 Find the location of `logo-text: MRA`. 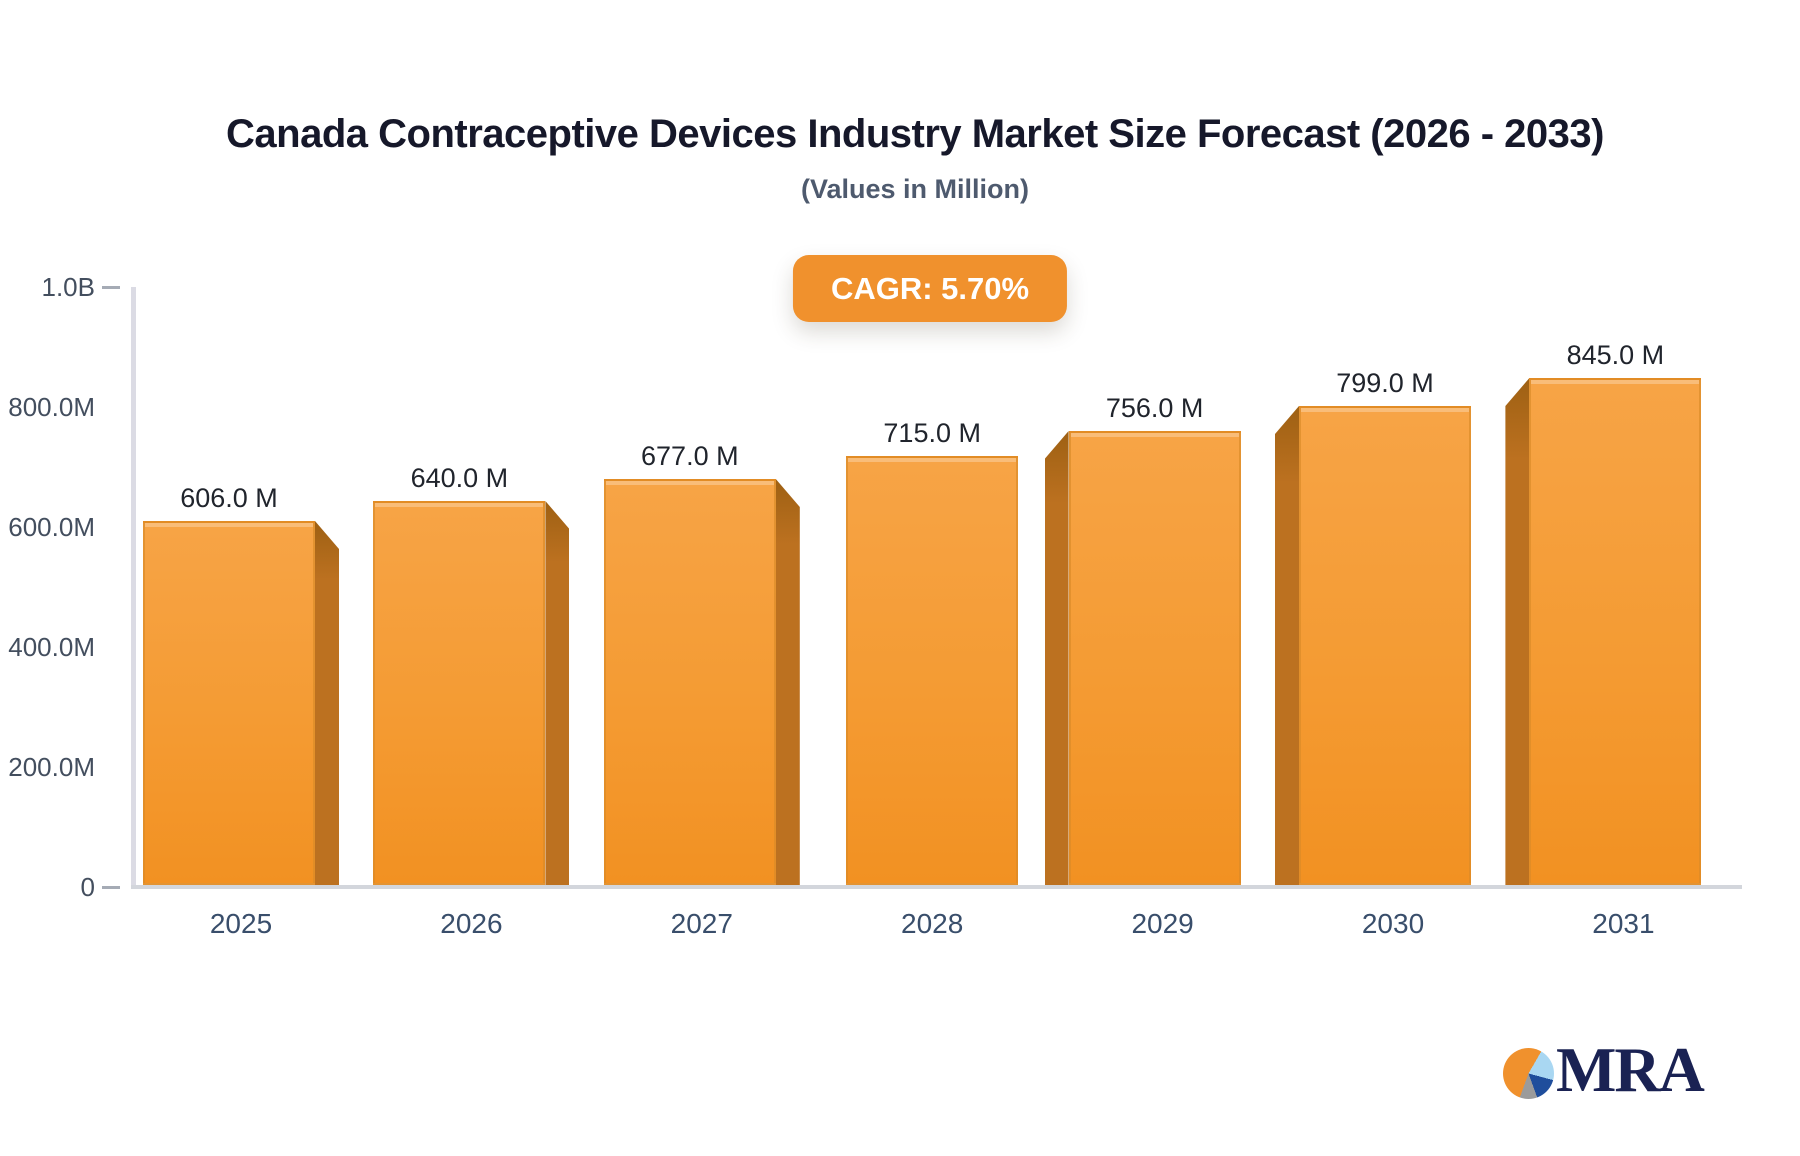

logo-text: MRA is located at coordinates (1630, 1069).